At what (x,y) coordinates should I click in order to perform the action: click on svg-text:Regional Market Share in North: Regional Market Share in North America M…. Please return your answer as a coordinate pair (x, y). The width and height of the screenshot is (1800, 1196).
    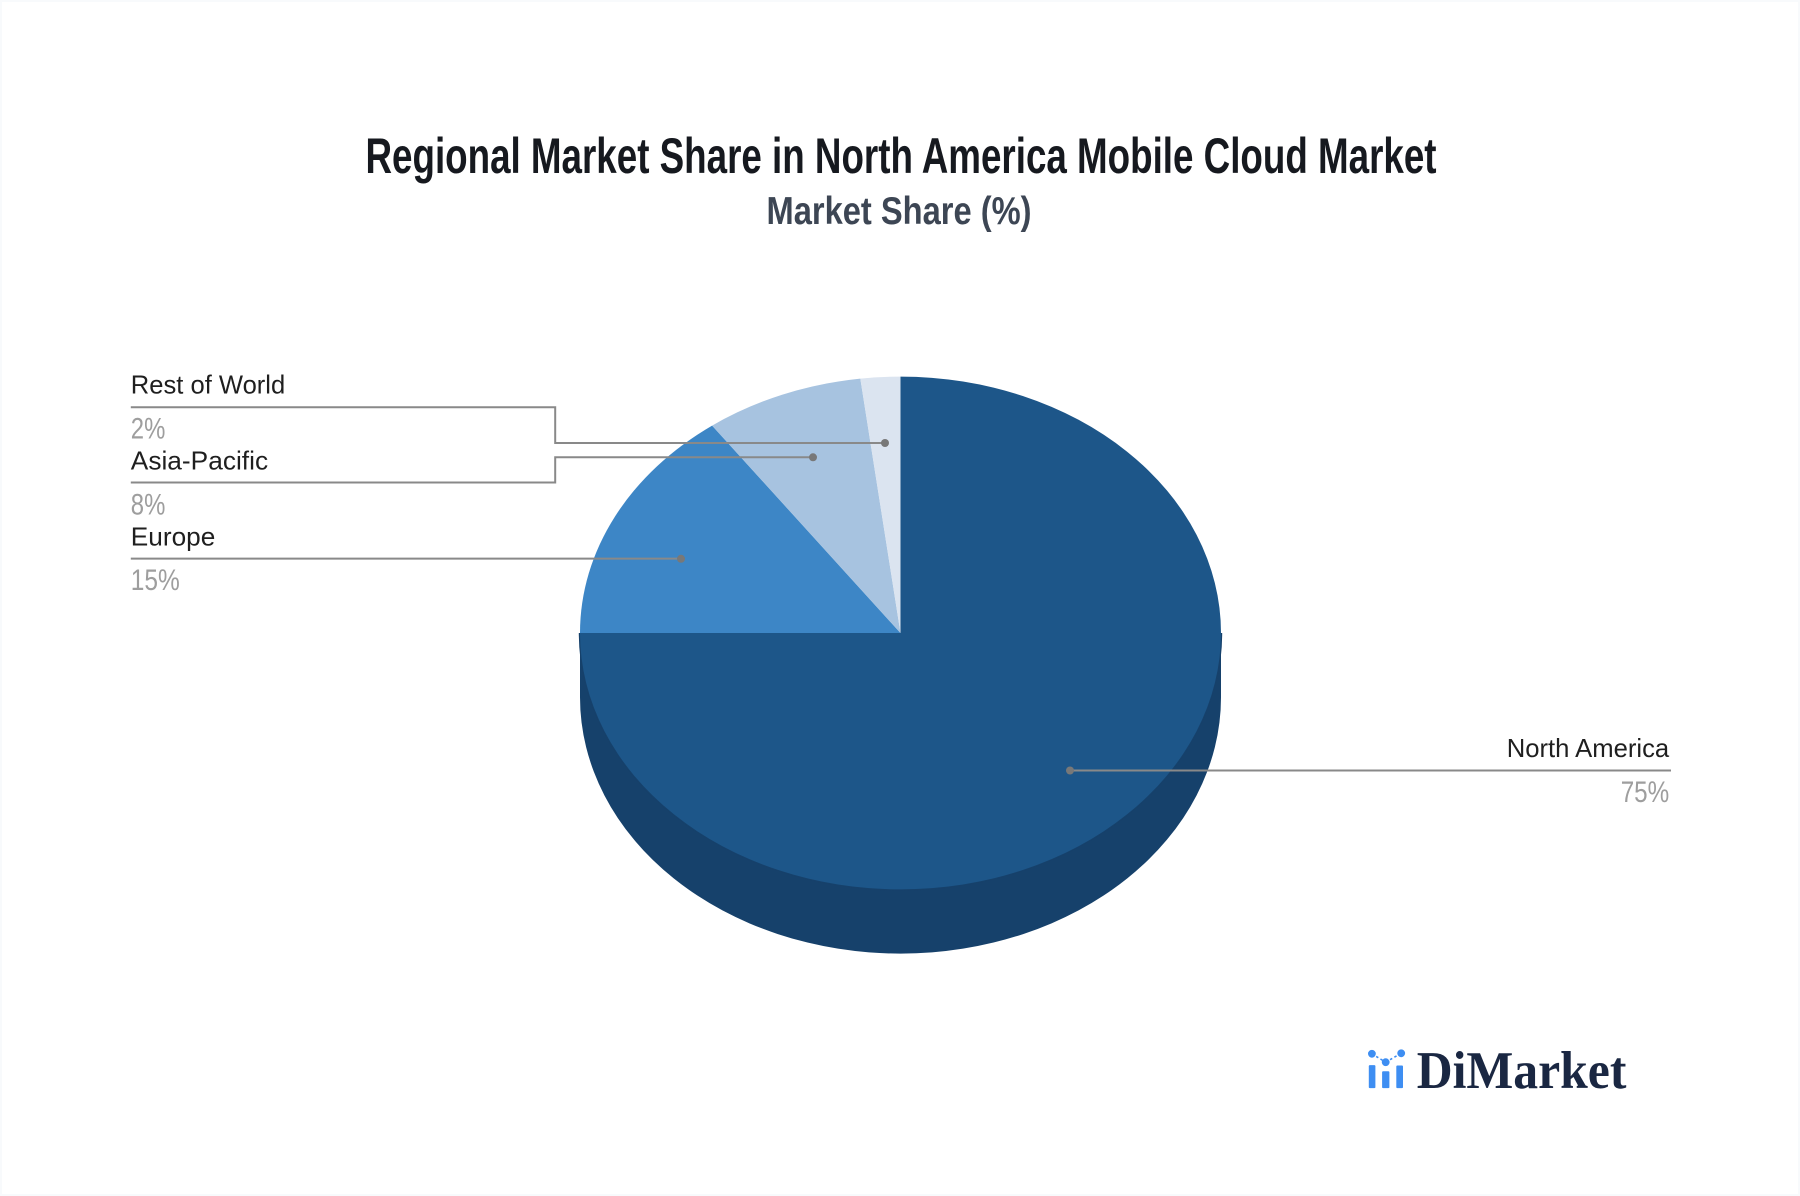
    Looking at the image, I should click on (901, 156).